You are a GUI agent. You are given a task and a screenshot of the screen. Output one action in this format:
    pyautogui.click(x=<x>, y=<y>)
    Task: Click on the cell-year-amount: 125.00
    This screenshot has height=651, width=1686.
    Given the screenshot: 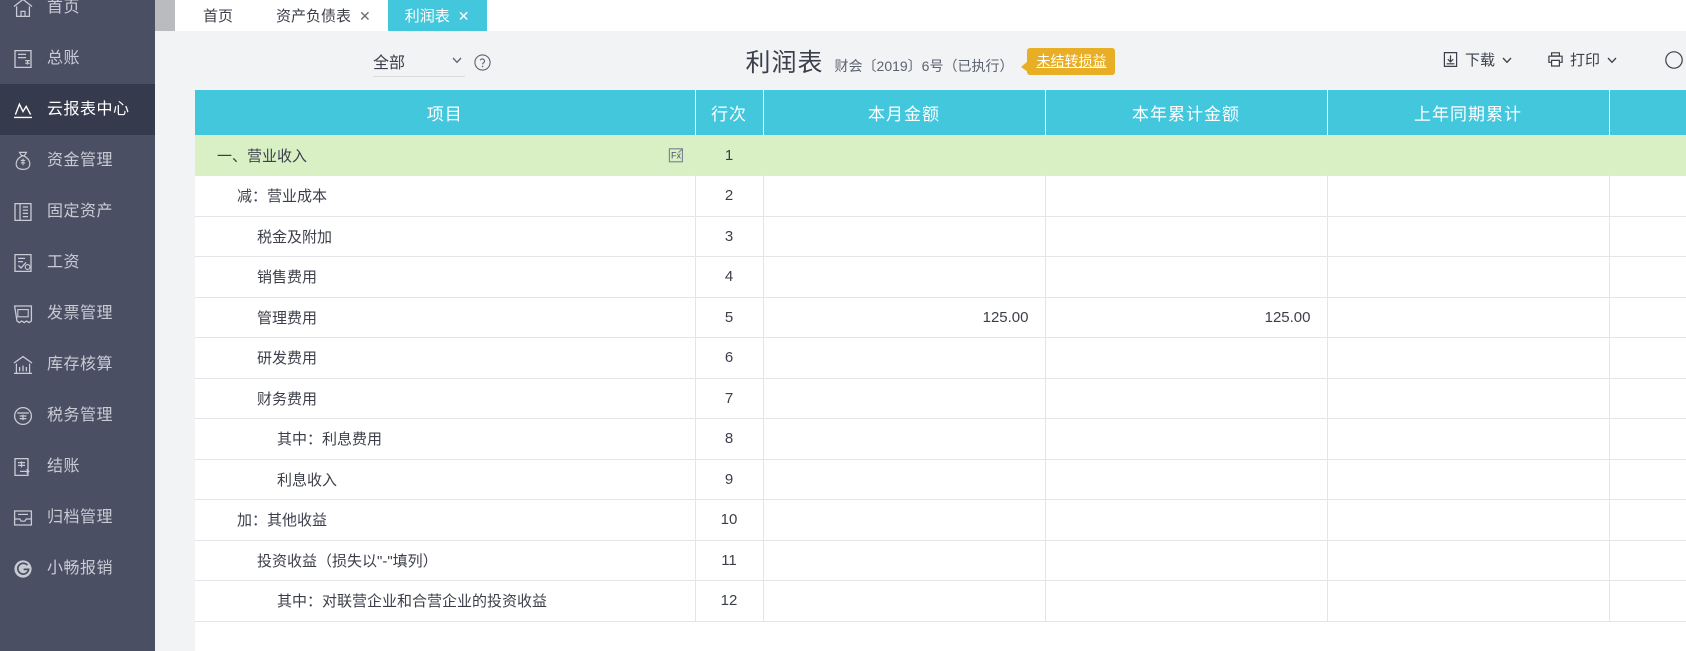 What is the action you would take?
    pyautogui.click(x=1186, y=317)
    